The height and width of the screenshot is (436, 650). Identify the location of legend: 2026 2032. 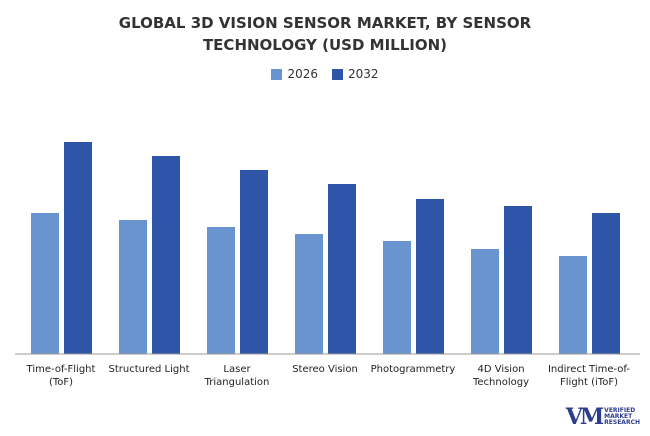
(325, 74).